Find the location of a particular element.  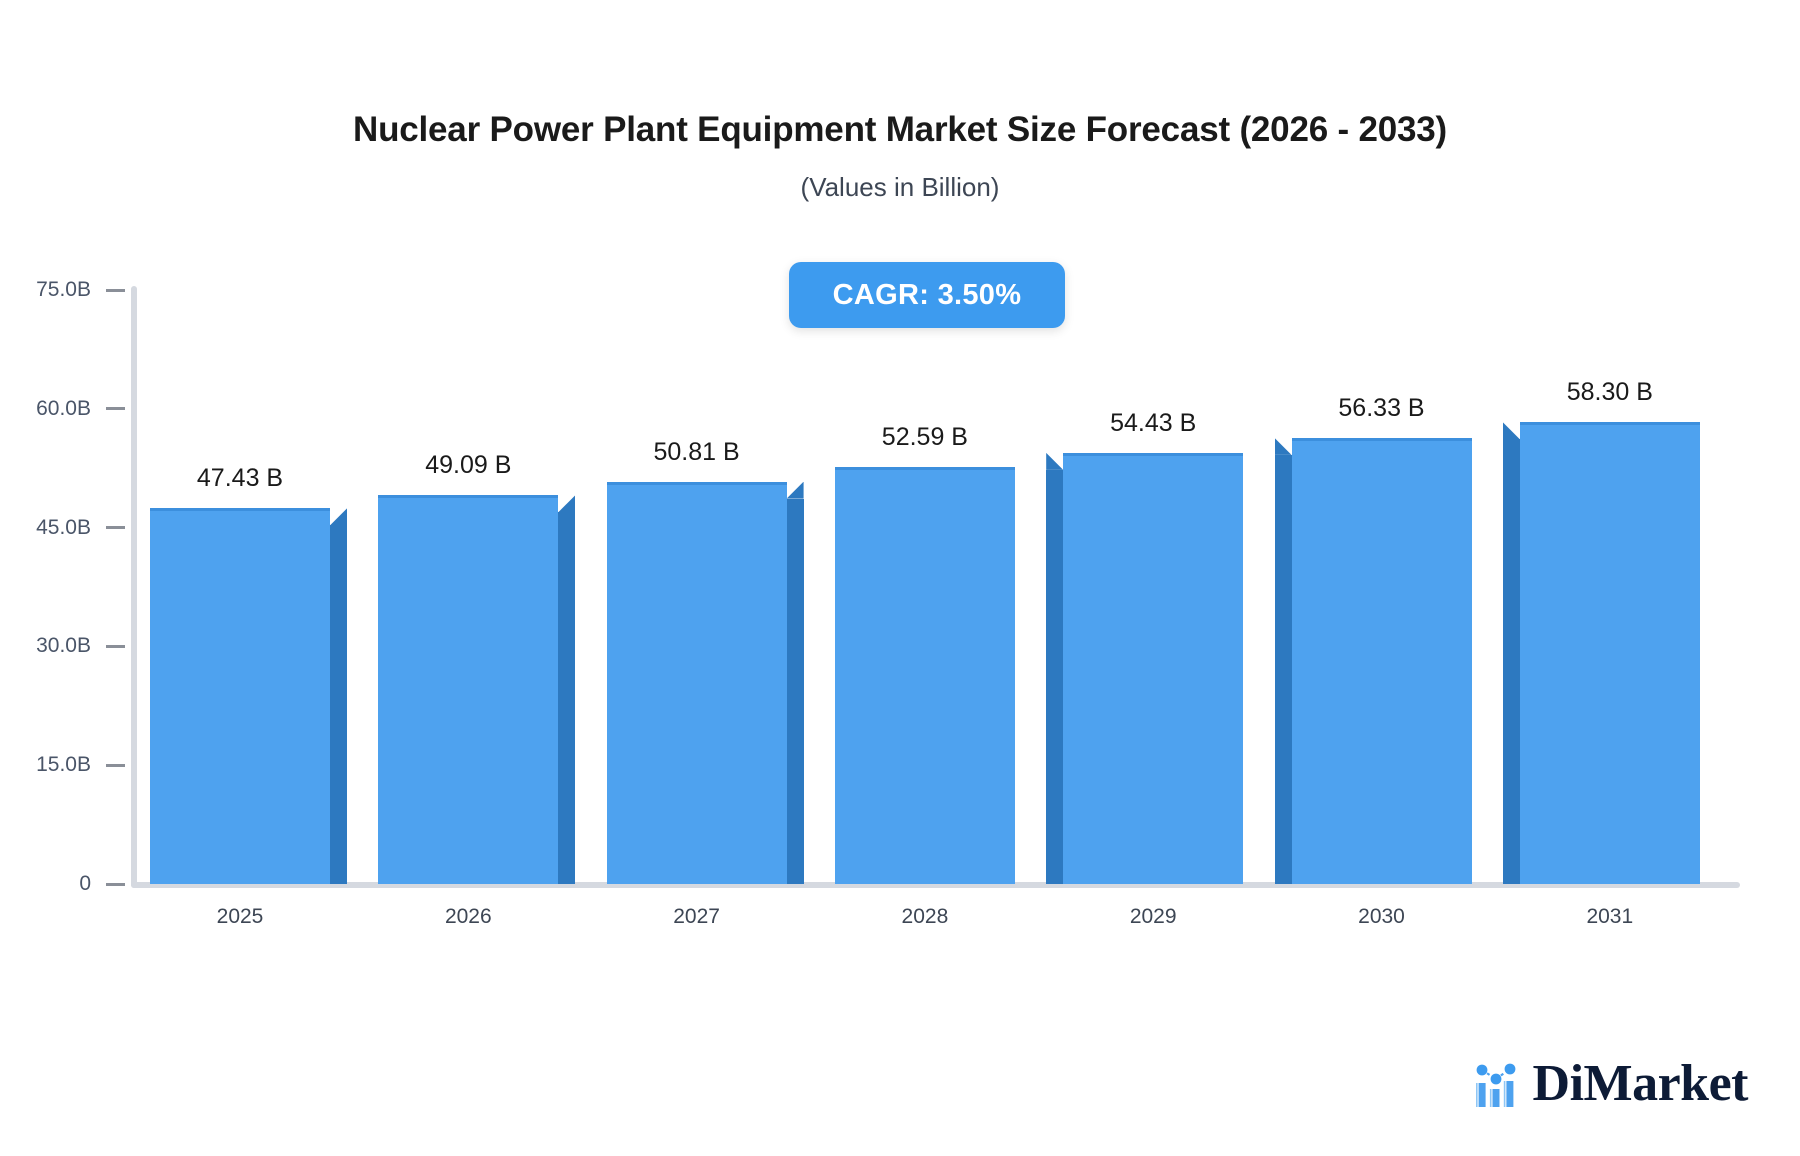

bar-2027 is located at coordinates (705, 682).